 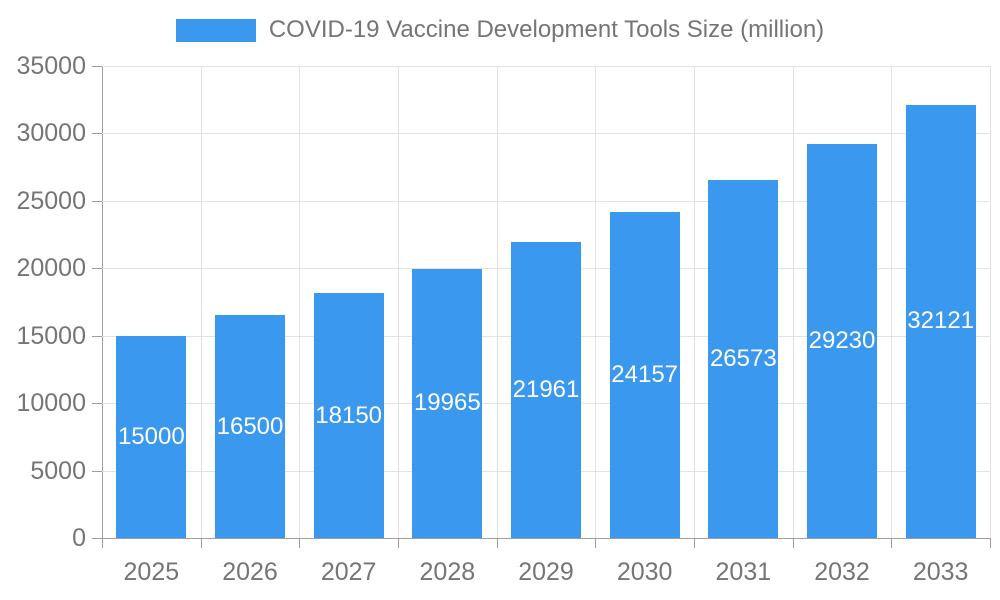 I want to click on bar-2027: 18150, so click(x=348, y=415).